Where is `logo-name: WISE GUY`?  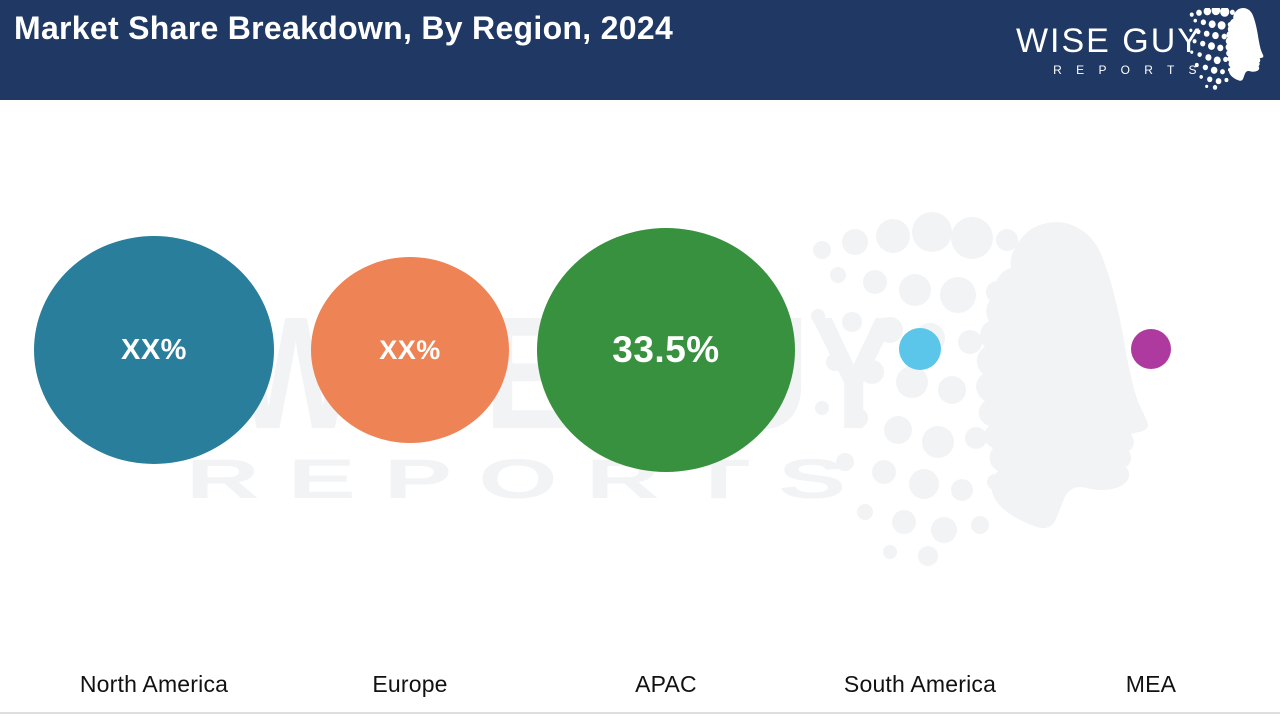 logo-name: WISE GUY is located at coordinates (1108, 41).